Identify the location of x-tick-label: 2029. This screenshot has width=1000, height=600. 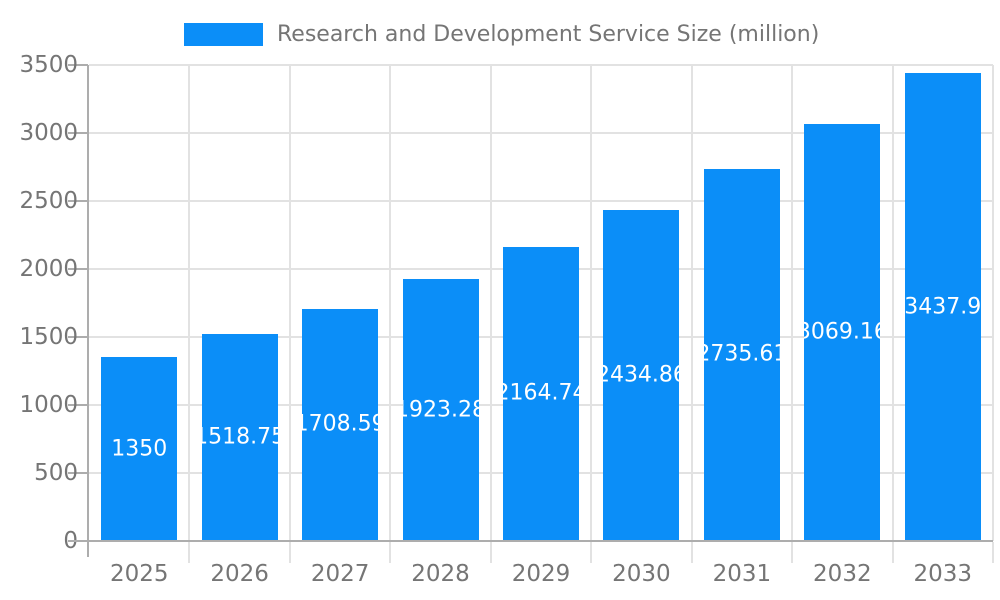
(541, 574).